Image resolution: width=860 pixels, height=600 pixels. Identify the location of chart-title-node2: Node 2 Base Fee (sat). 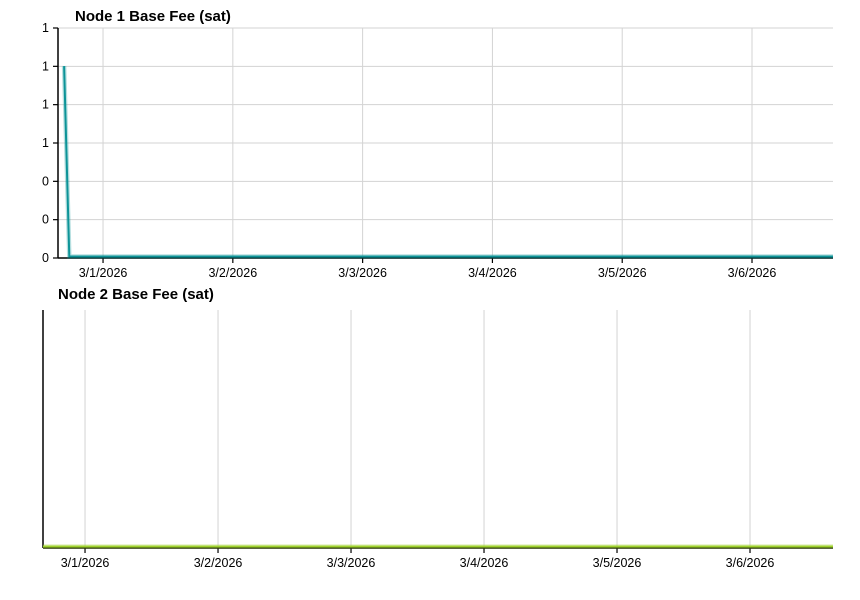
(136, 294).